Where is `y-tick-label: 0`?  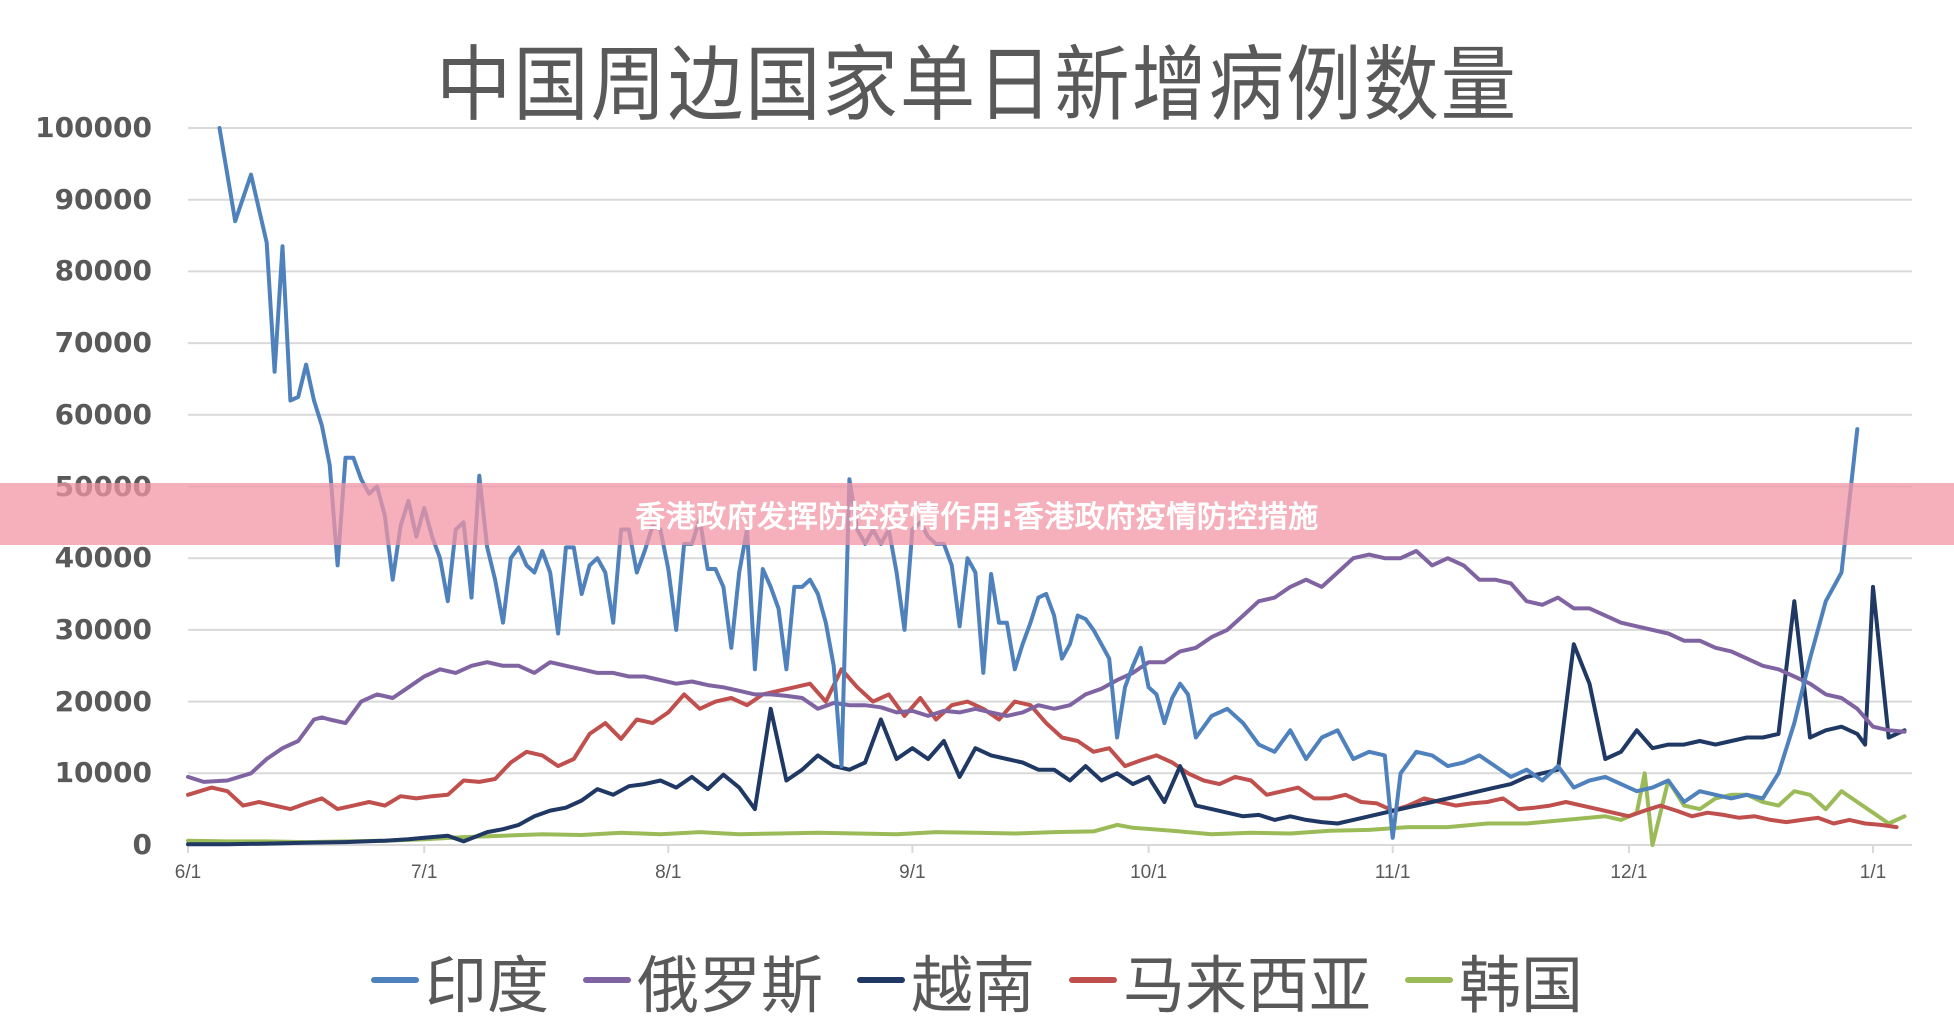 y-tick-label: 0 is located at coordinates (142, 844).